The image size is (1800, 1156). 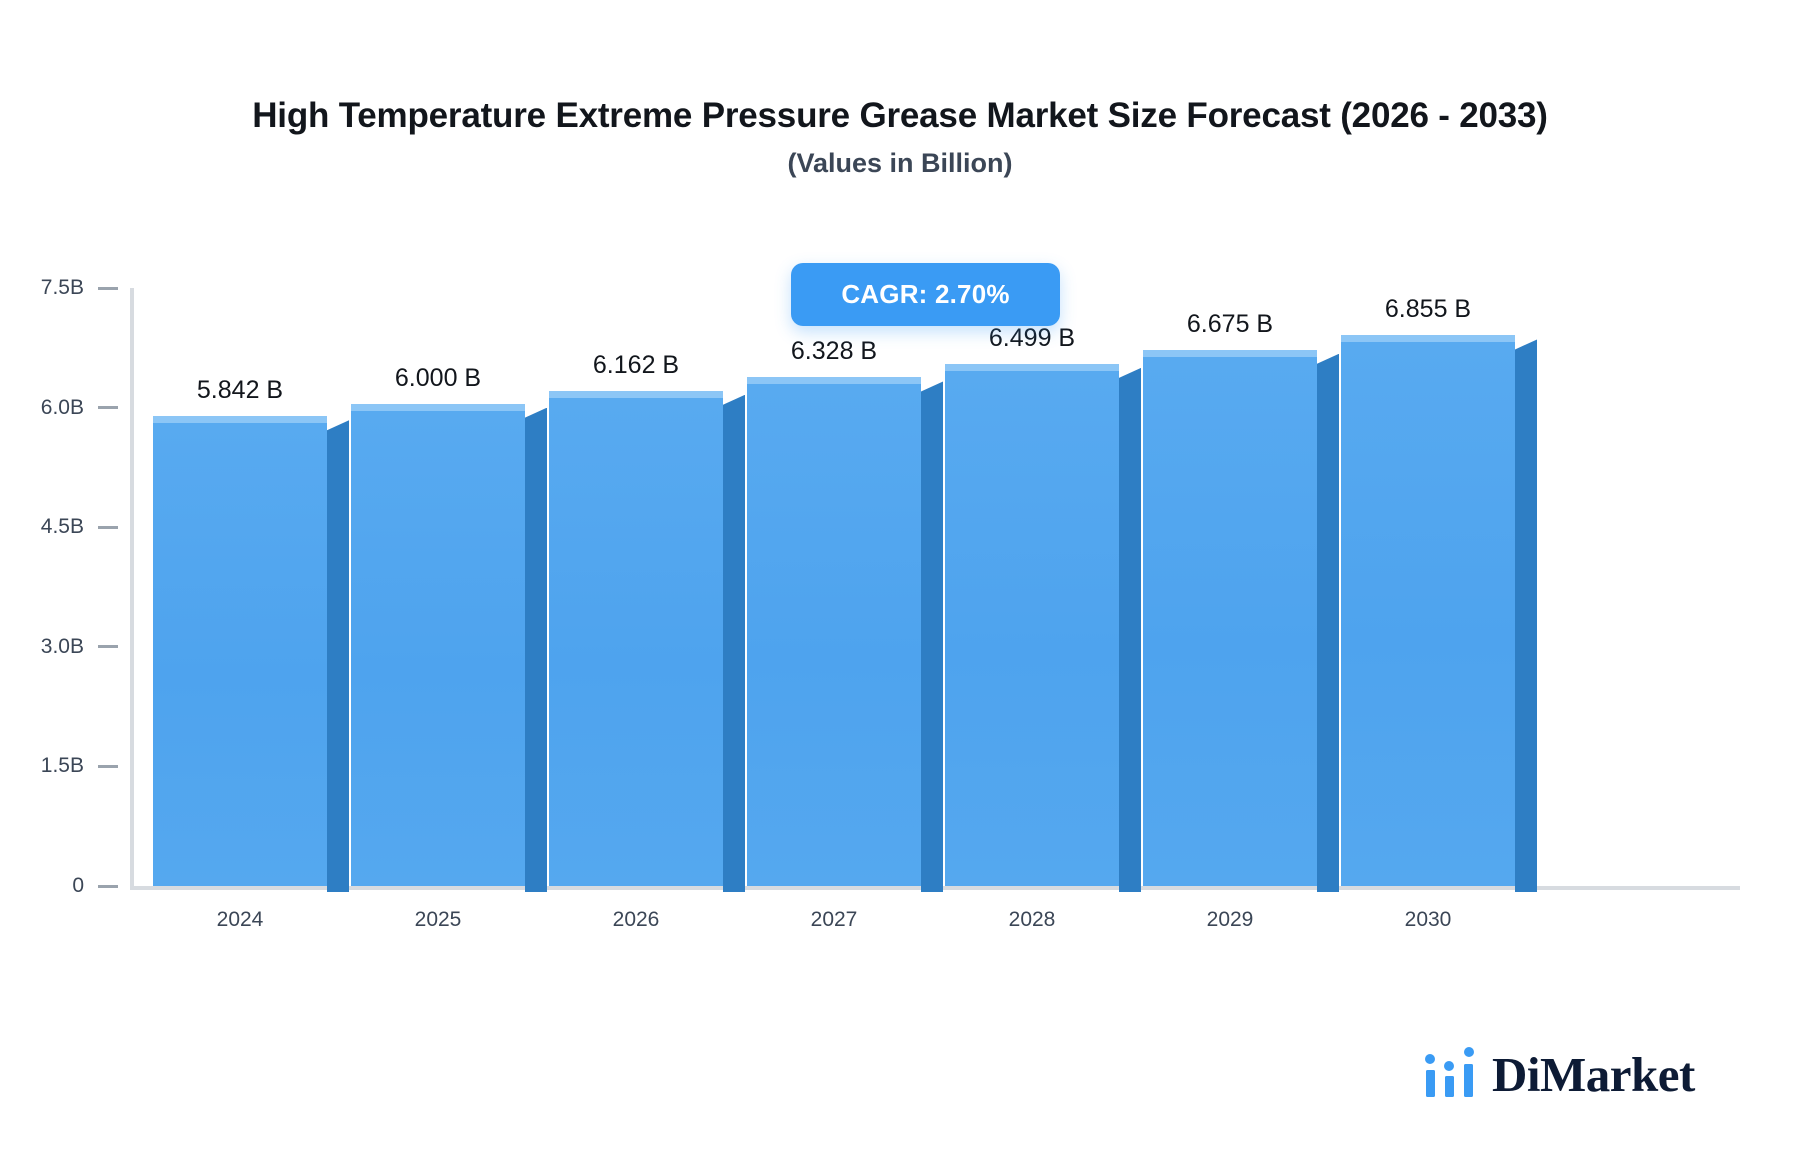 What do you see at coordinates (78, 885) in the screenshot?
I see `y-tick-label: 0` at bounding box center [78, 885].